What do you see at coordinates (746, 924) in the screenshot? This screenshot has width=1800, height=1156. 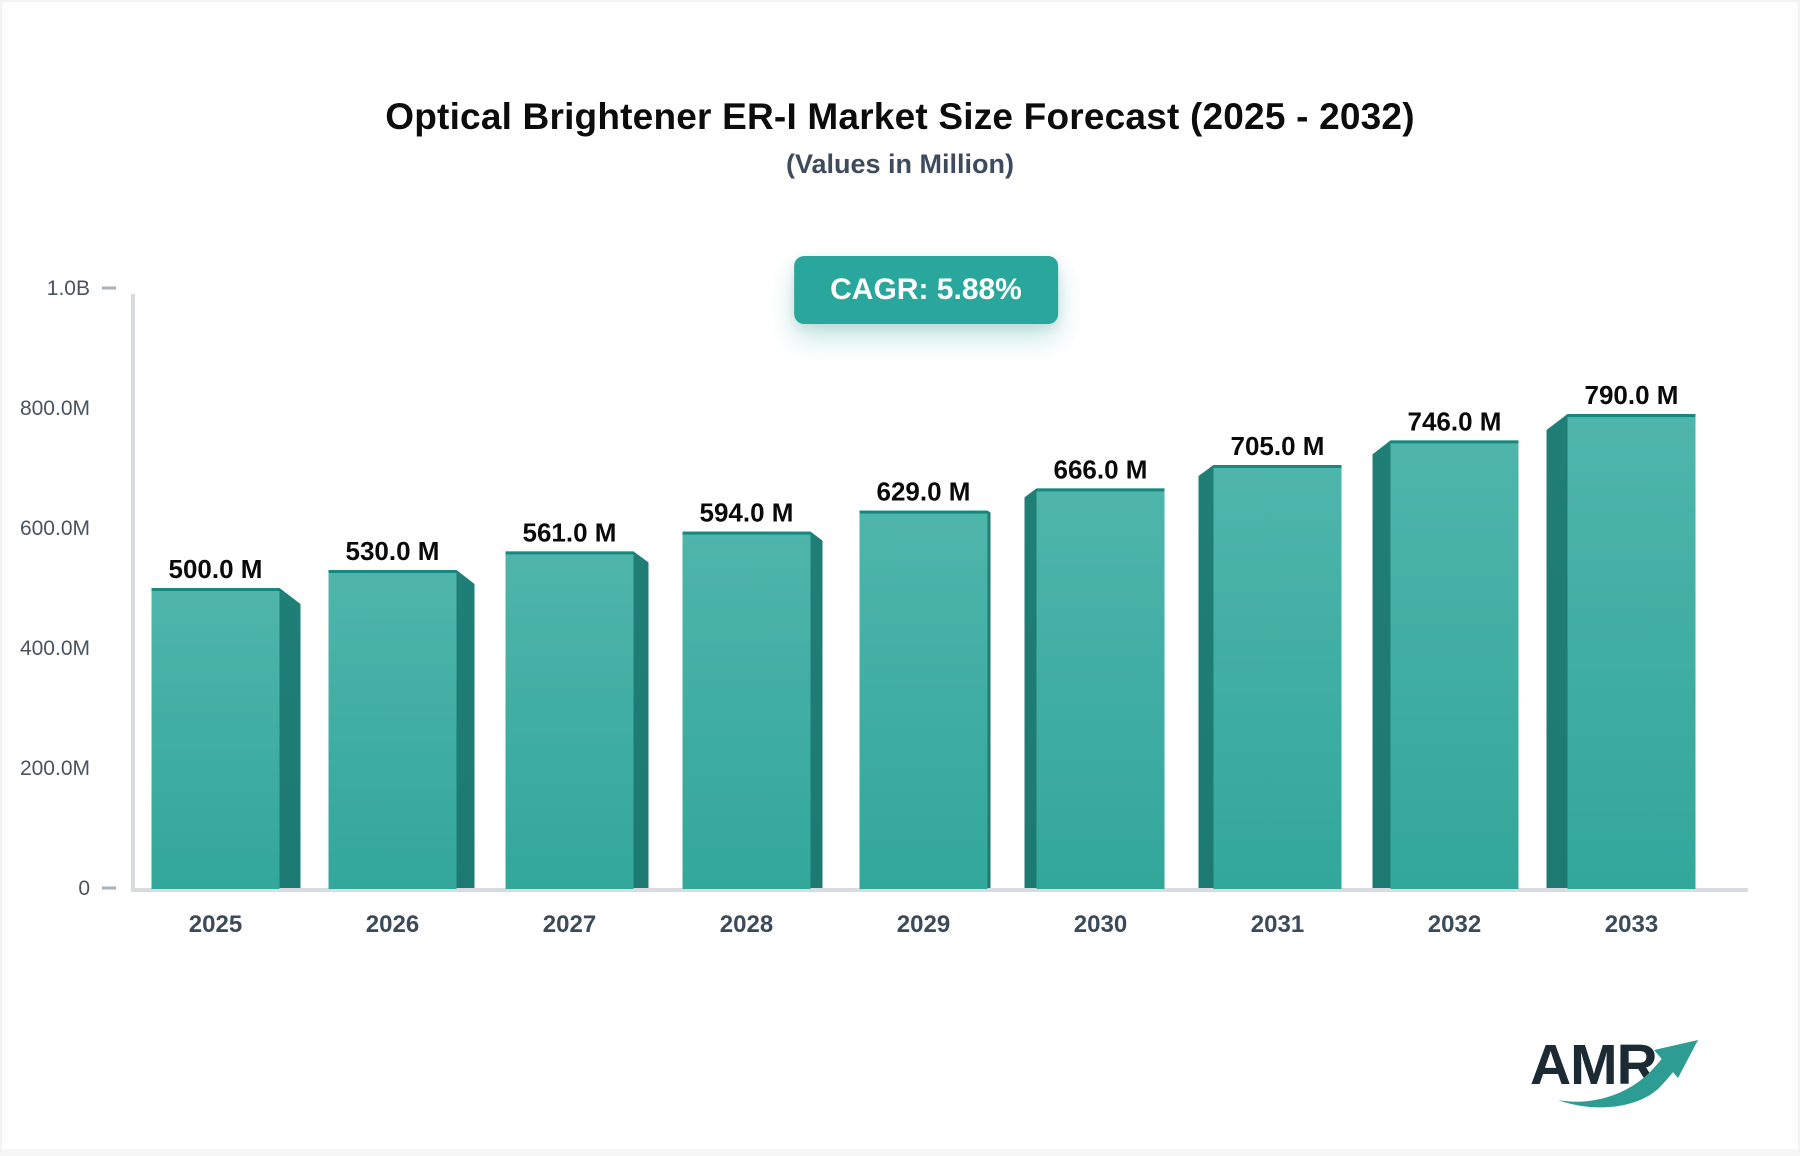 I see `x-axis-label: 2028` at bounding box center [746, 924].